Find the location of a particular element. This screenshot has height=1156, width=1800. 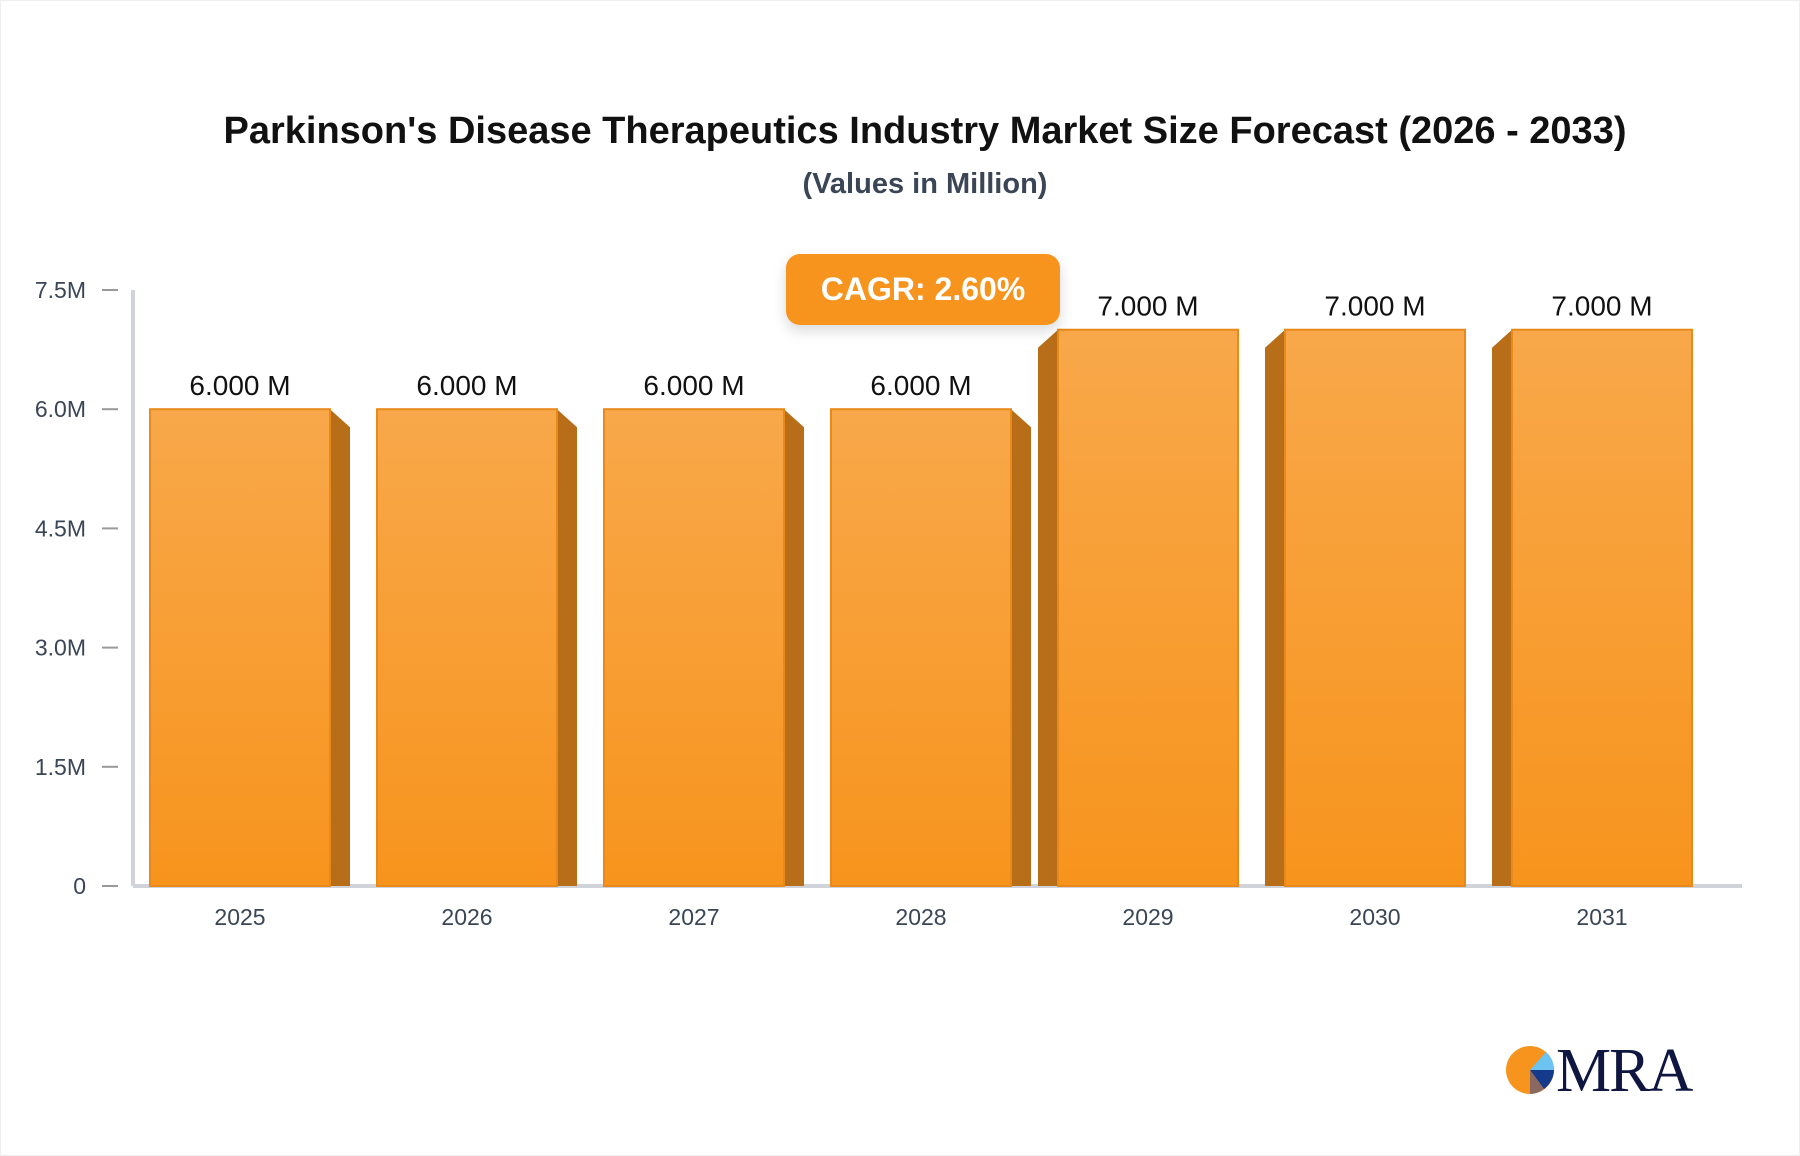

y-tick-label: 4.5M is located at coordinates (60, 528).